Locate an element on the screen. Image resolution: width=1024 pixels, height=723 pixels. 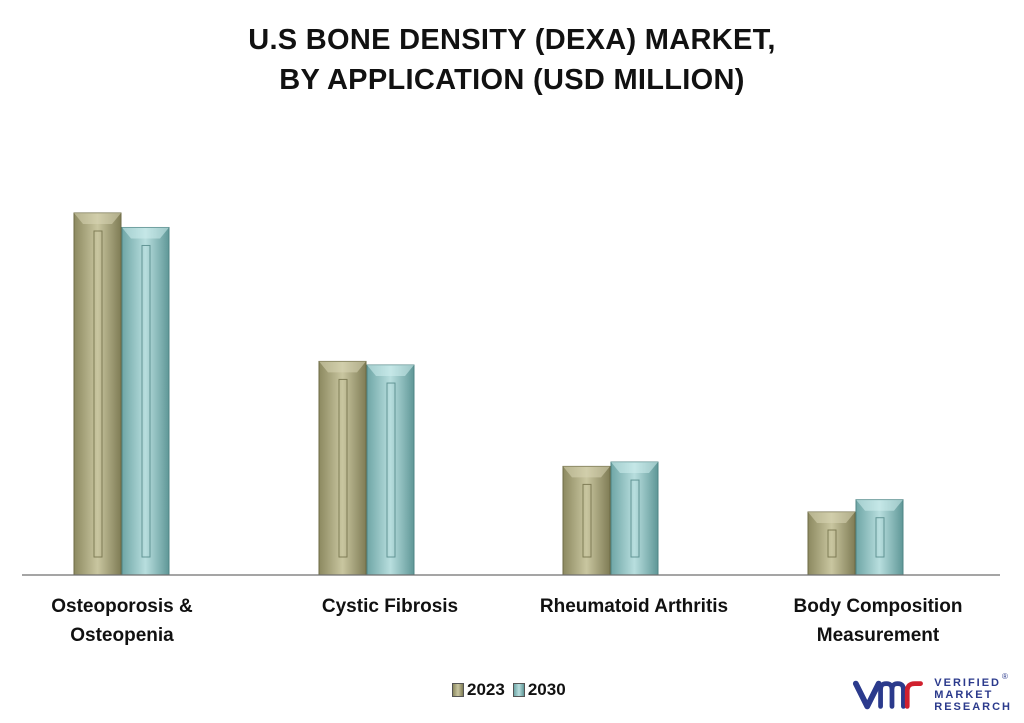
category-label-2: Rheumatoid Arthritis is located at coordinates (634, 606).